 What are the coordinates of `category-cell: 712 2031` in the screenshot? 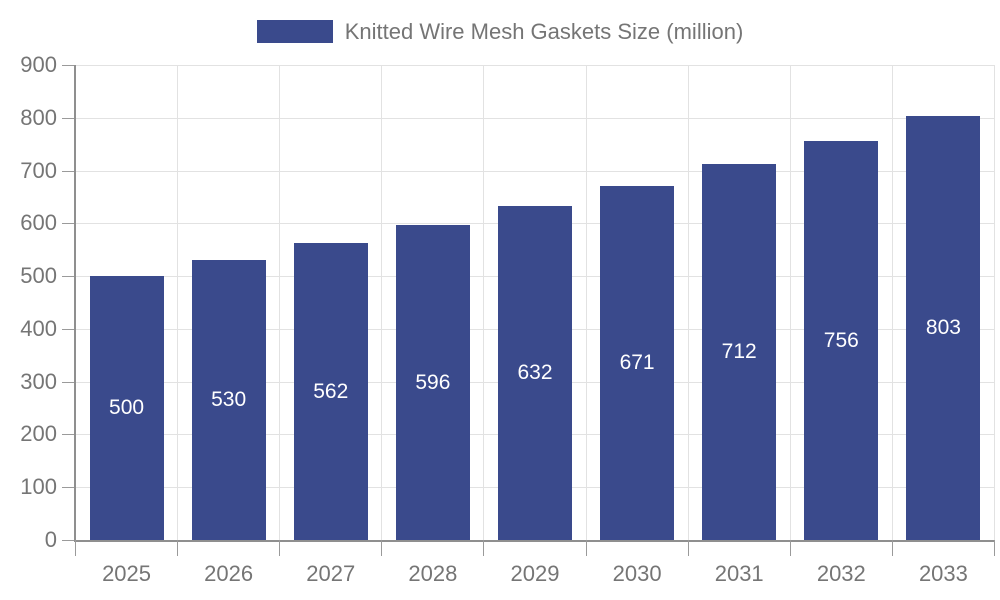 It's located at (740, 325).